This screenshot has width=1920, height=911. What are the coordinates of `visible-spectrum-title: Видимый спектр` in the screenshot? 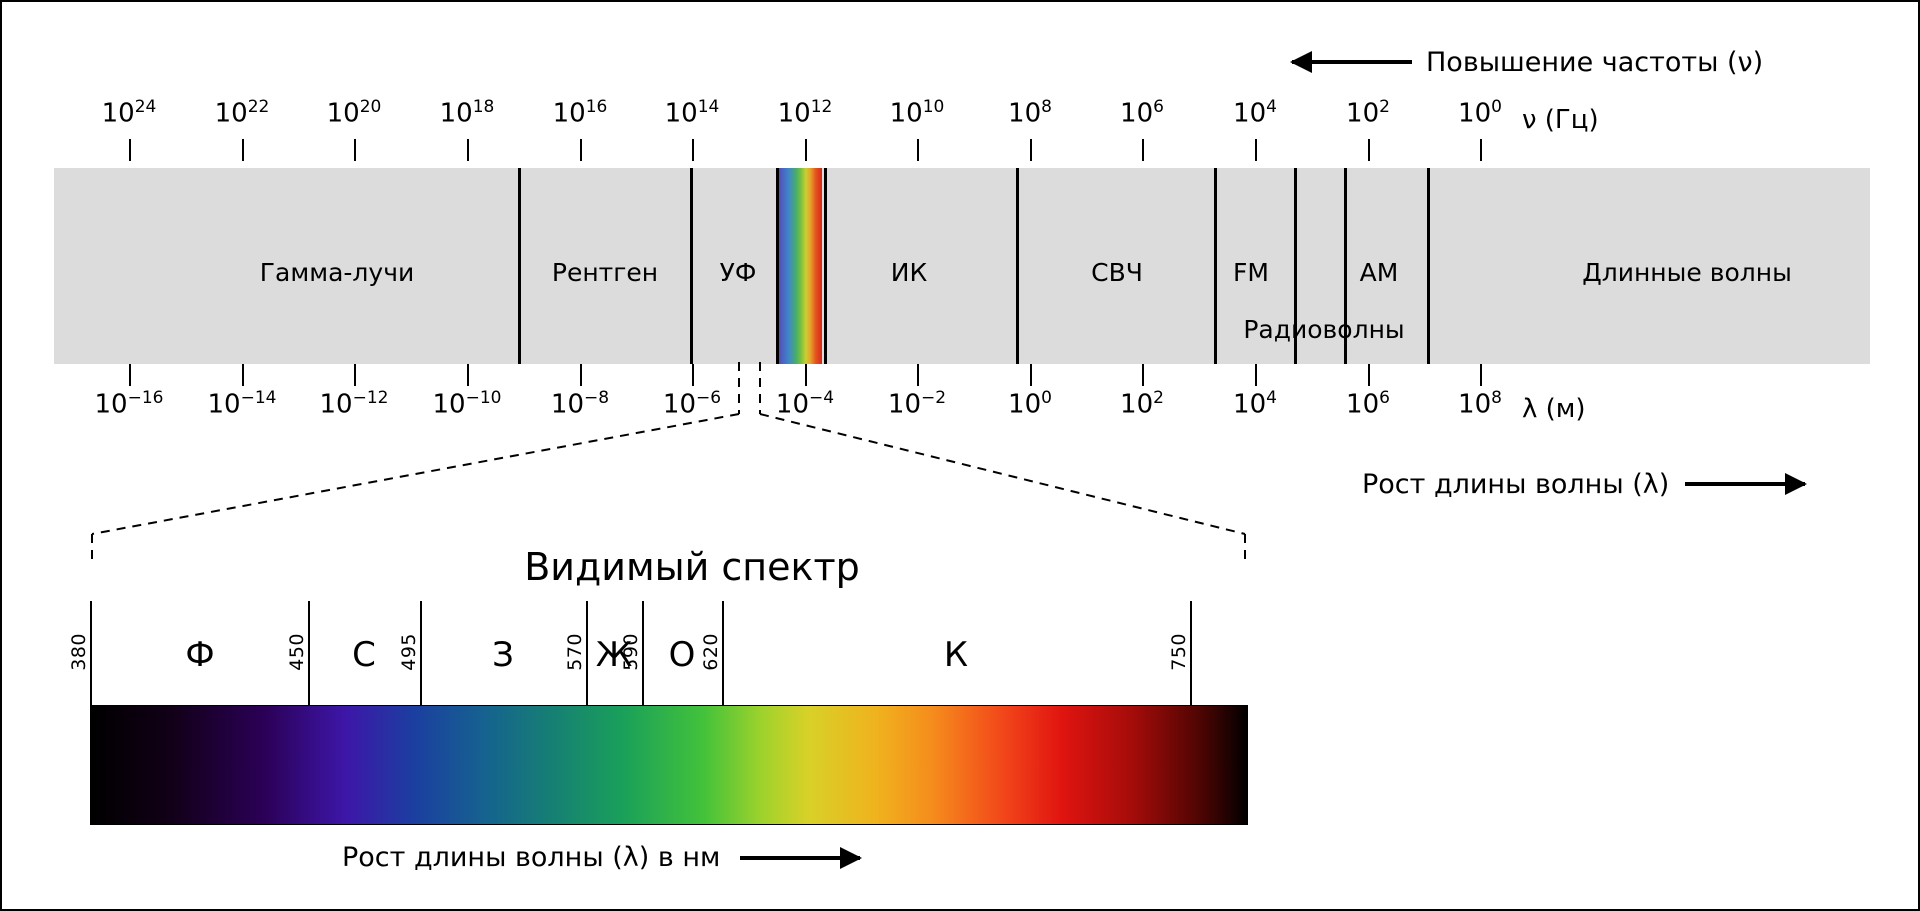 It's located at (692, 567).